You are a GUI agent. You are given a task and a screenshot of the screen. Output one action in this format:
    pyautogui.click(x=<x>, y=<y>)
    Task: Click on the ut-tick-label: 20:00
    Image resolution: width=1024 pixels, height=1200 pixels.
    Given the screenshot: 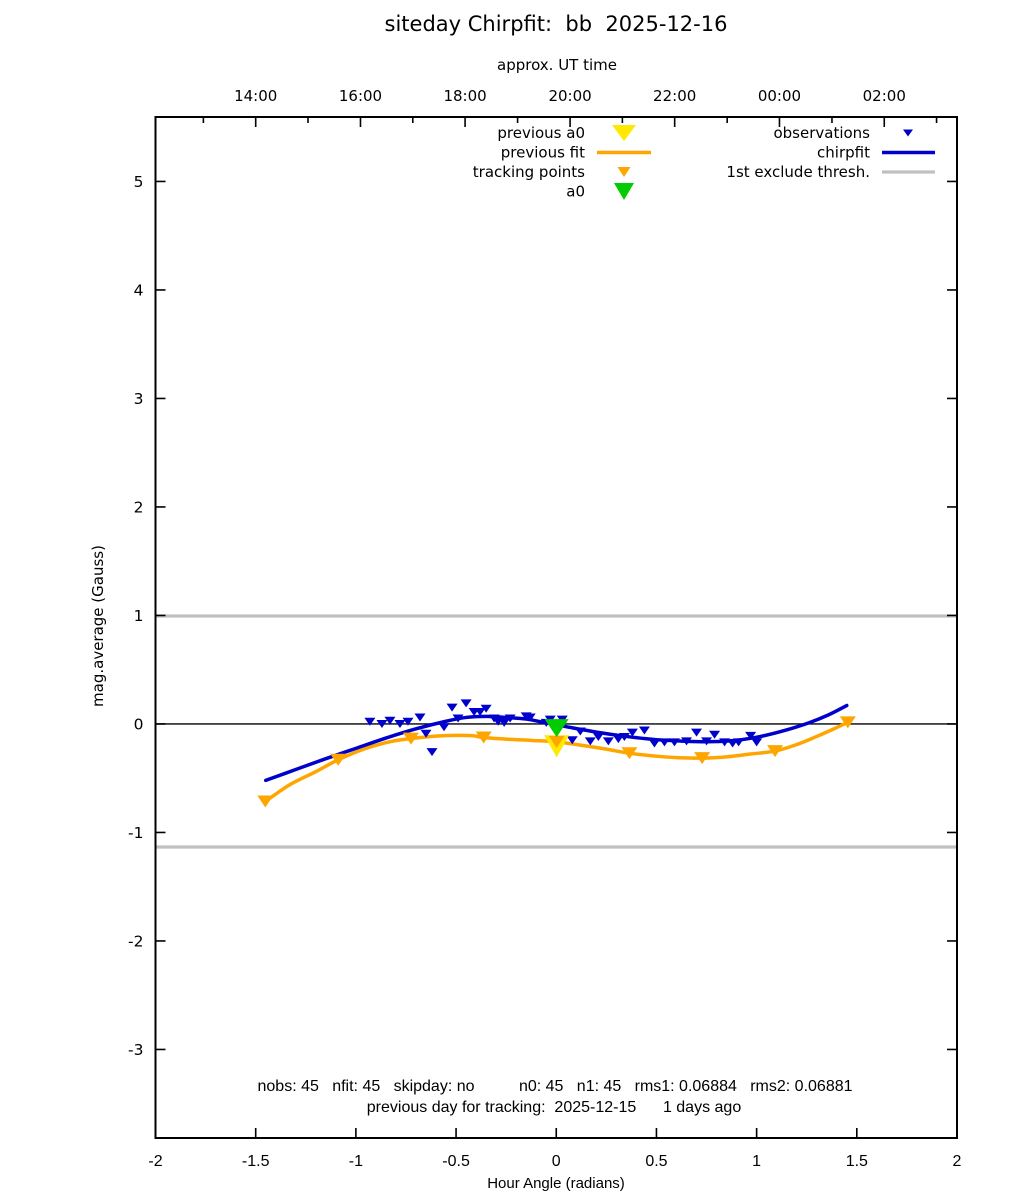 What is the action you would take?
    pyautogui.click(x=569, y=96)
    